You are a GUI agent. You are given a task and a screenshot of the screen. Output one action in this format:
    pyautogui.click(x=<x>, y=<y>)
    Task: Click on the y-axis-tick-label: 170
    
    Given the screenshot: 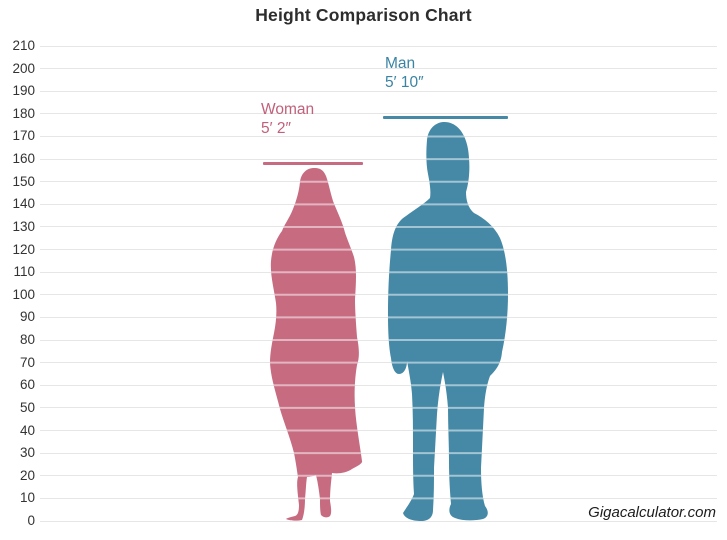 What is the action you would take?
    pyautogui.click(x=23, y=136)
    